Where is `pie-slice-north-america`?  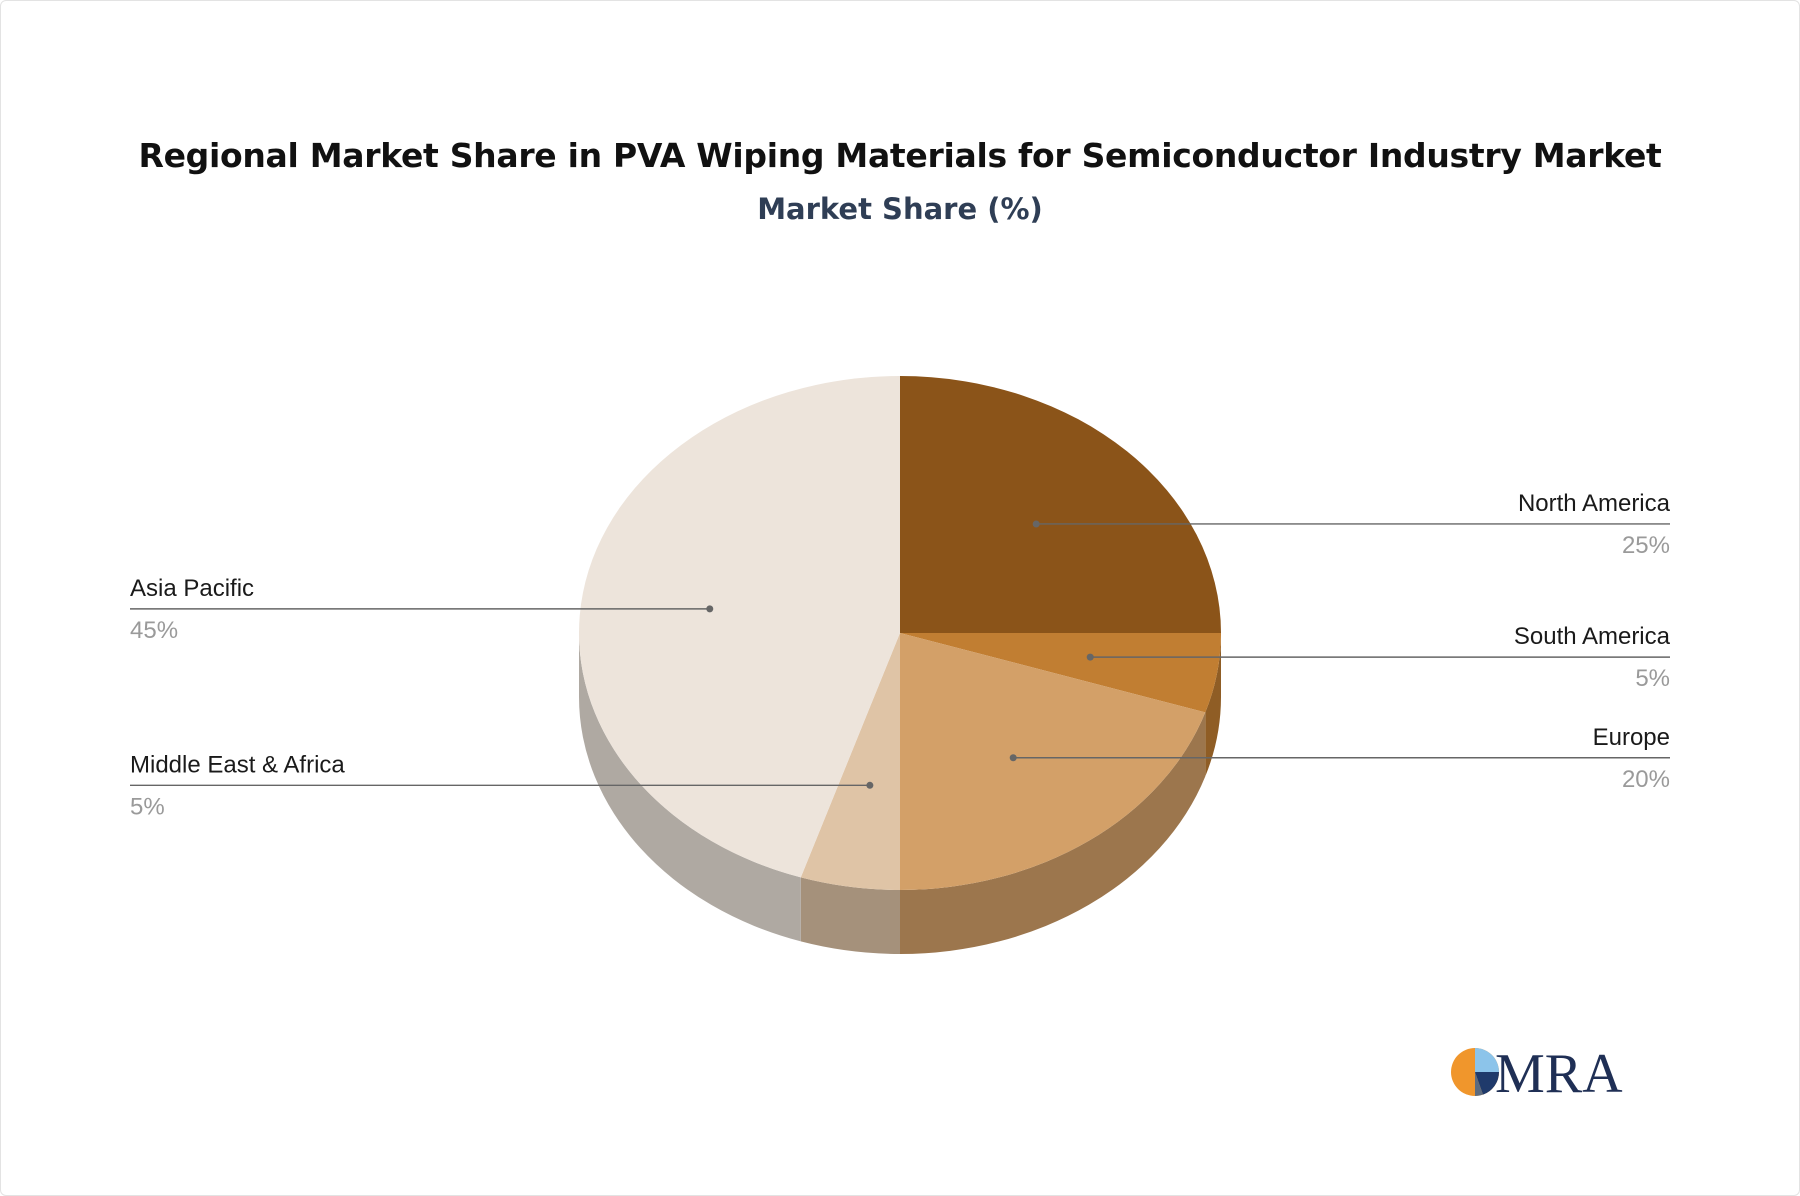 pie-slice-north-america is located at coordinates (1060, 504).